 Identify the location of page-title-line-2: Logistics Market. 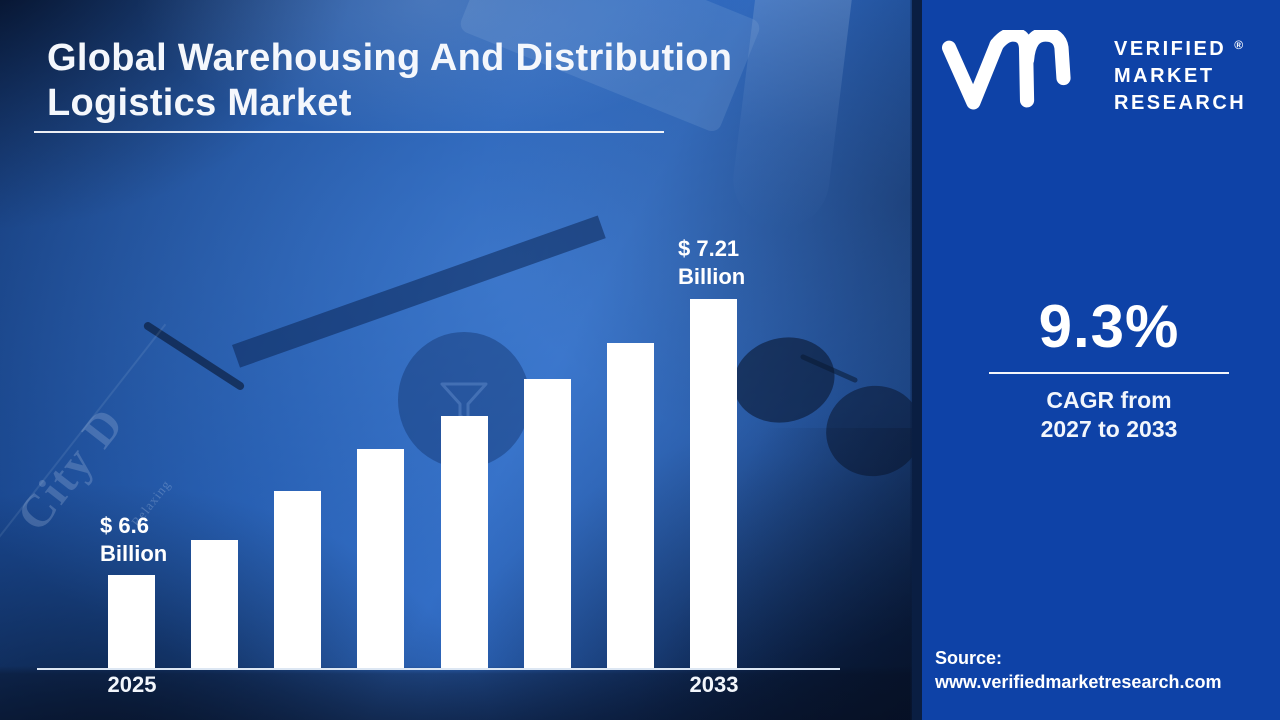
(199, 103).